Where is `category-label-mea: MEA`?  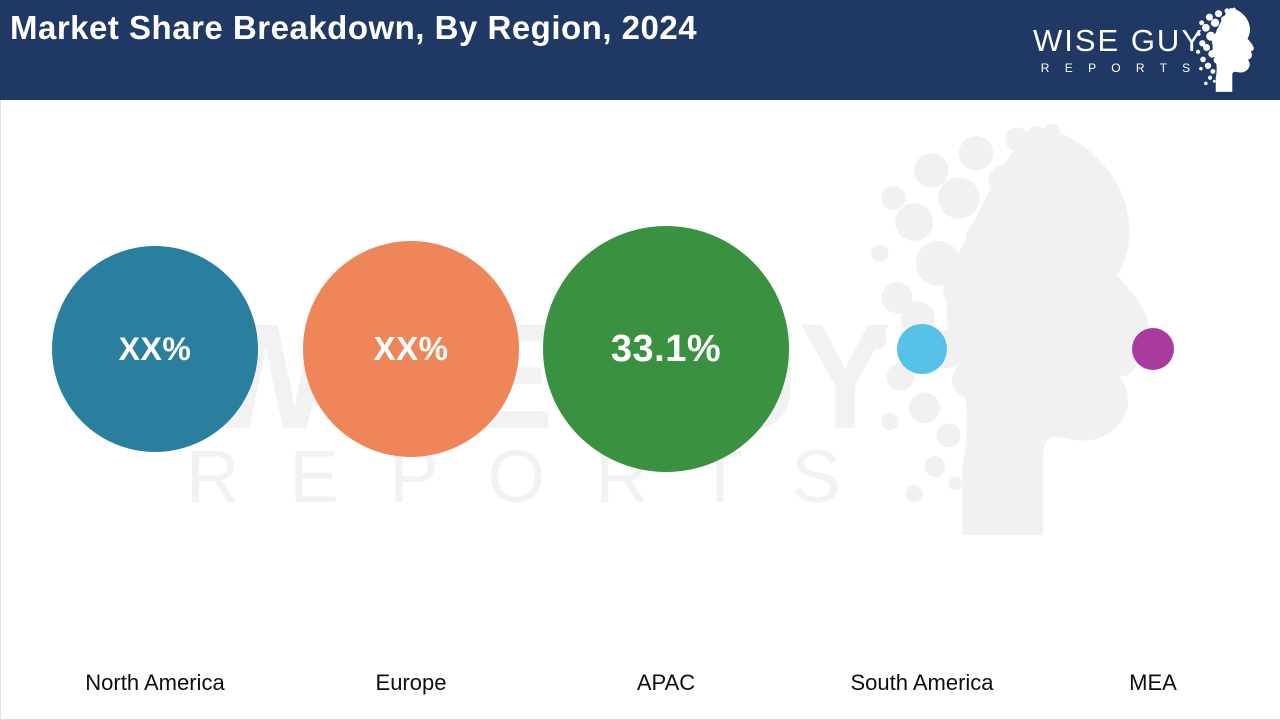 category-label-mea: MEA is located at coordinates (1153, 682).